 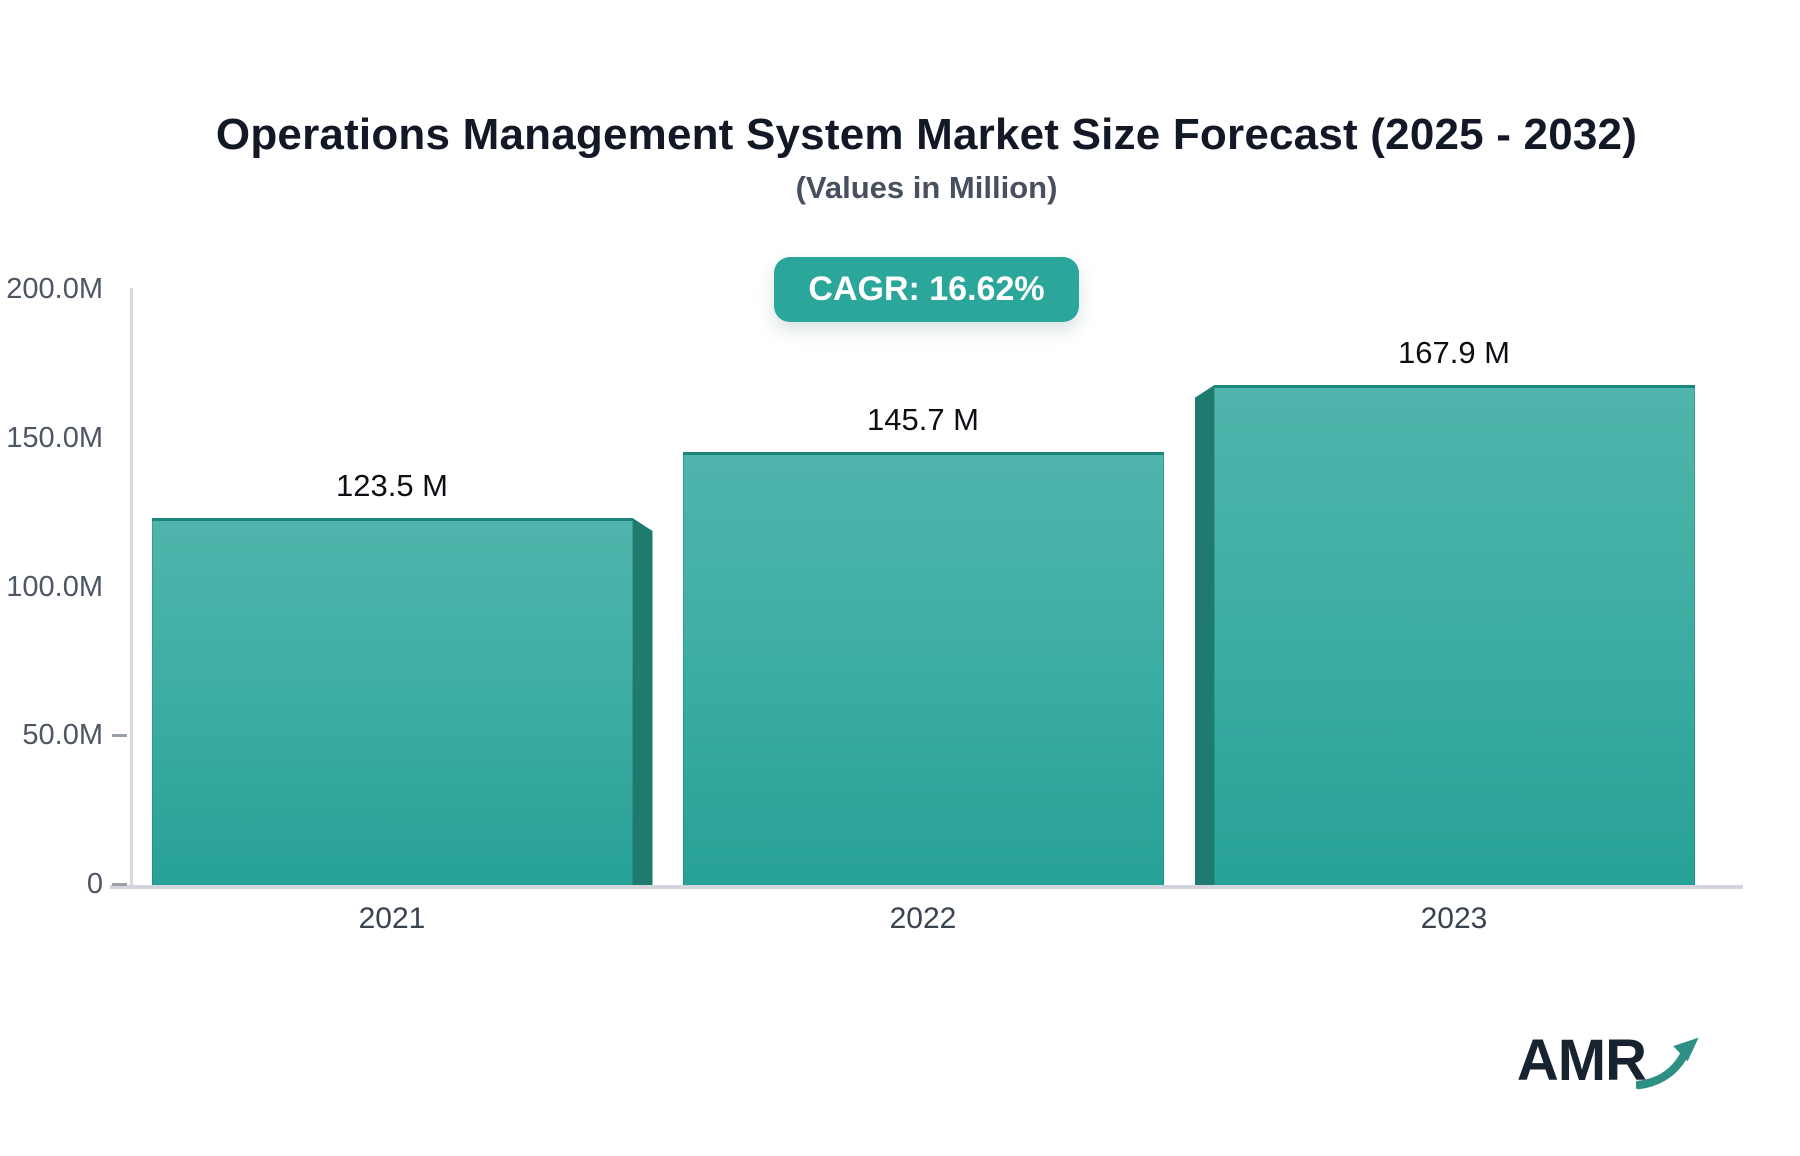 I want to click on y-axis-line, so click(x=131, y=587).